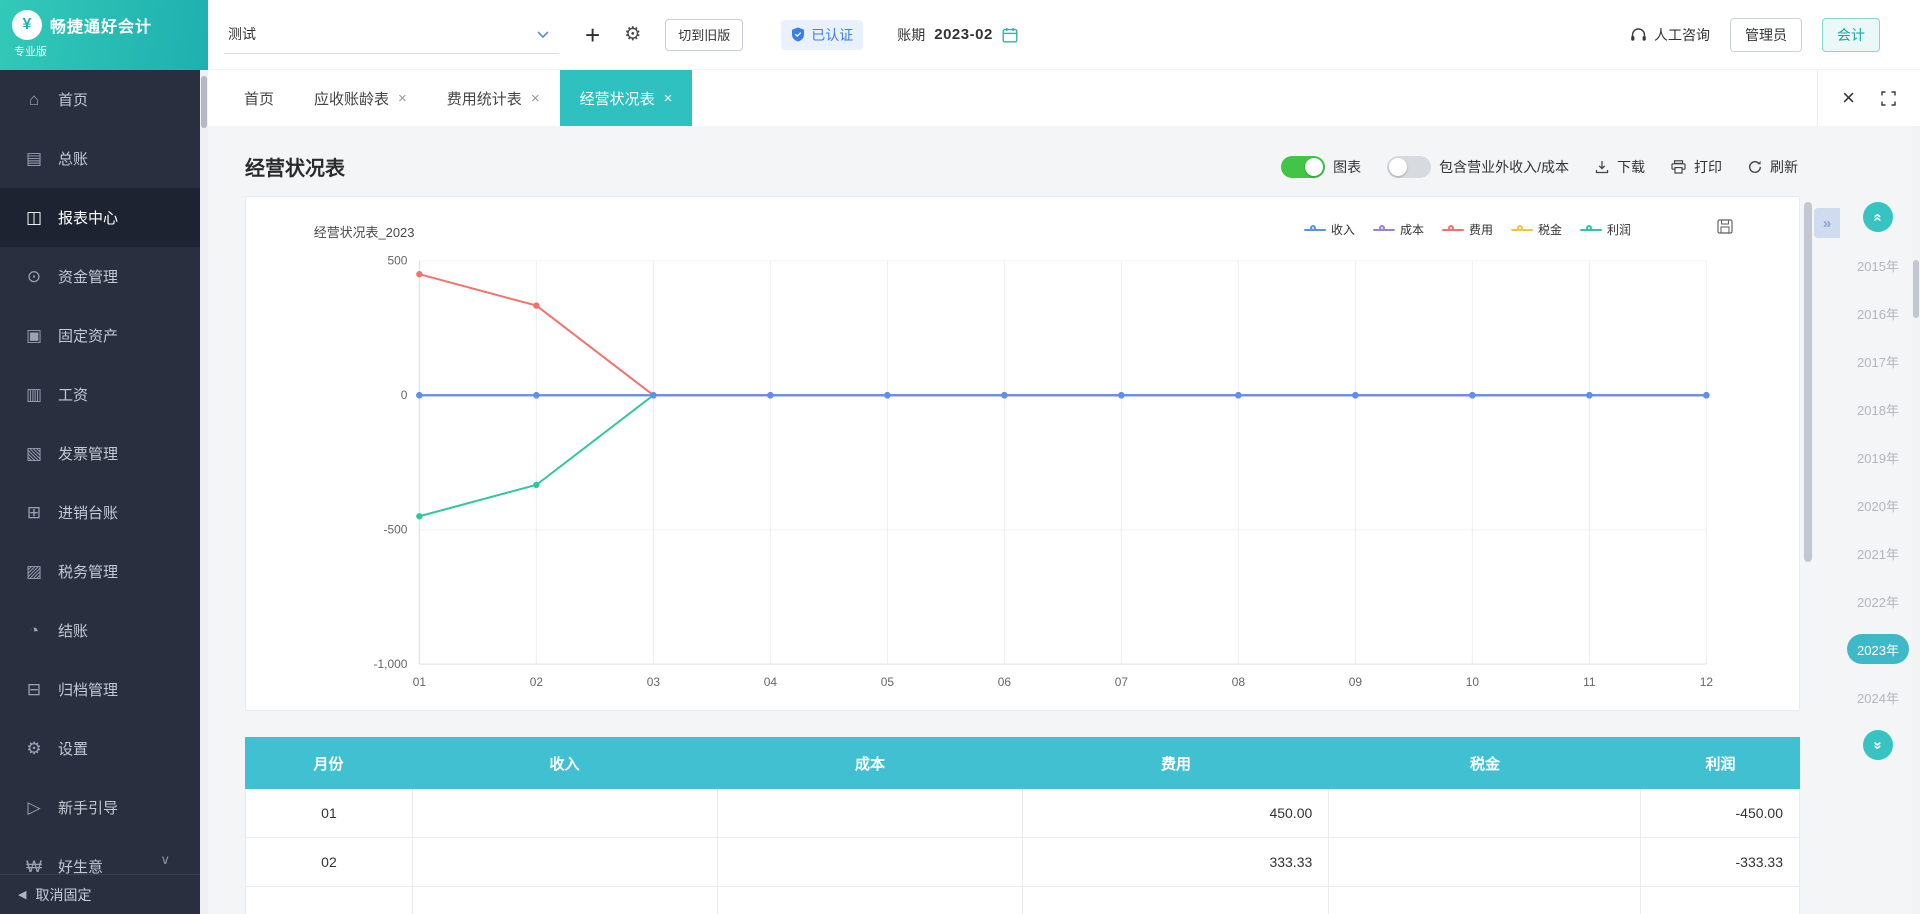 The height and width of the screenshot is (914, 1920). Describe the element at coordinates (204, 492) in the screenshot. I see `sidebar-scrollbar` at that location.